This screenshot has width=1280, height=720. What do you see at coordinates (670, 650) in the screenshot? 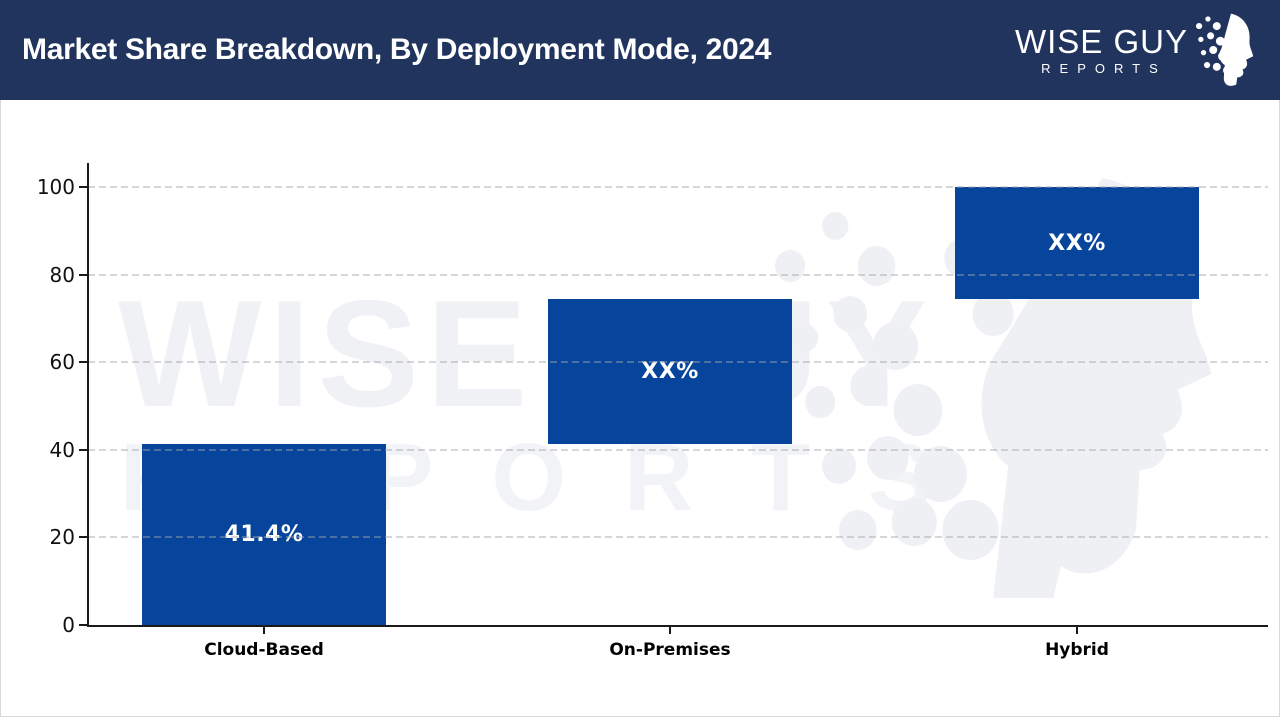
I see `x-category-label: On-Premises` at bounding box center [670, 650].